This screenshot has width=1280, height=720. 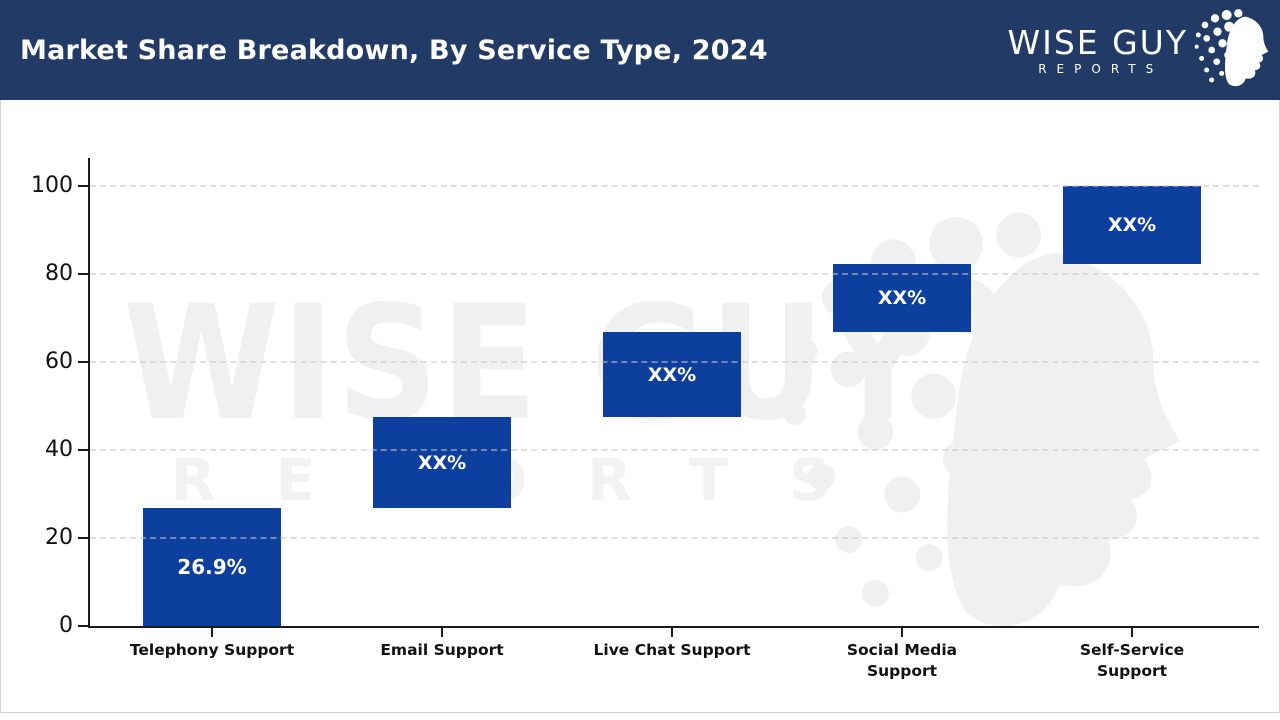 I want to click on brand-logo: WISE GUY REPORTS, so click(x=1138, y=50).